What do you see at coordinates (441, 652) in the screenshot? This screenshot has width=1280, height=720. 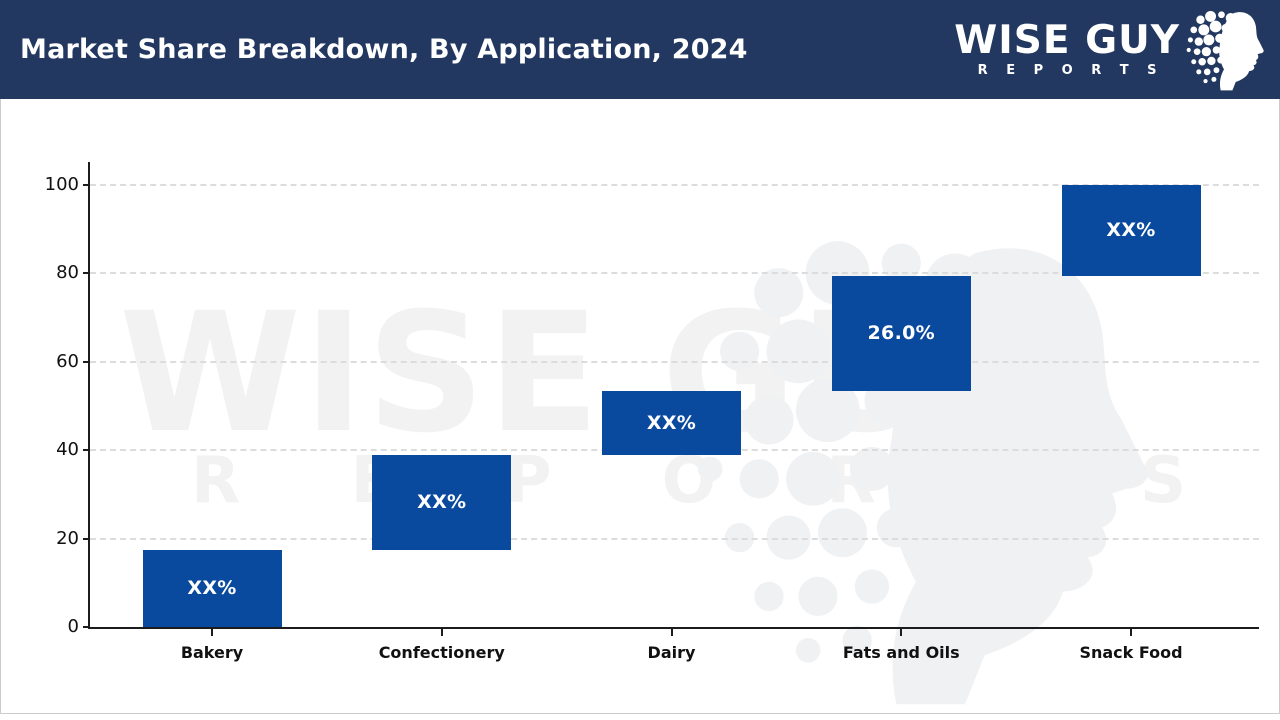 I see `x-axis-label: Confectionery` at bounding box center [441, 652].